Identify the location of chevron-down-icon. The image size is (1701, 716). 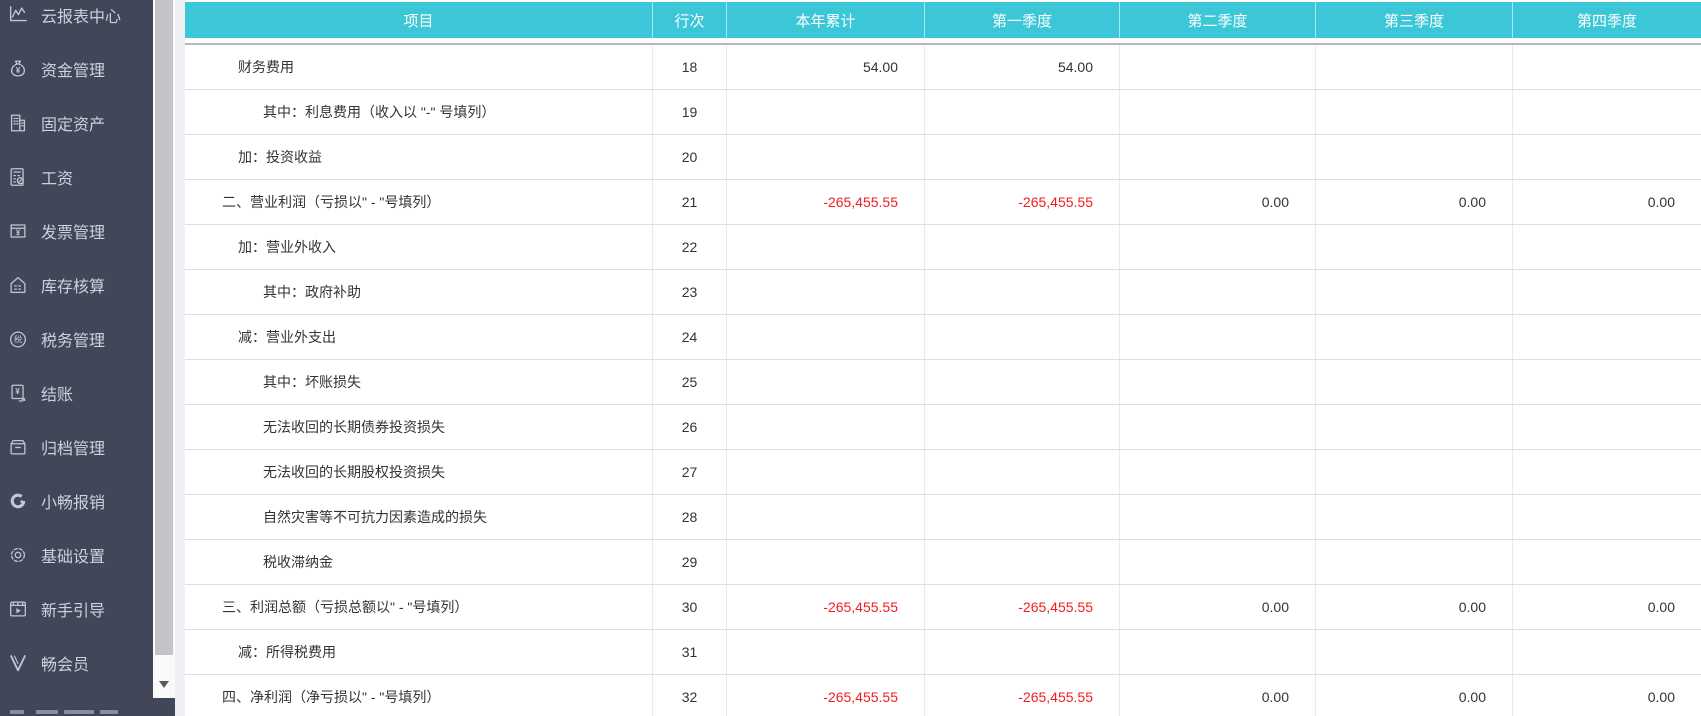
(164, 684).